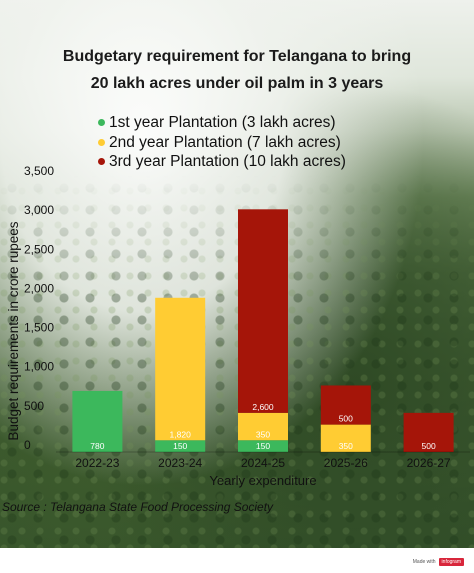 The width and height of the screenshot is (474, 573). I want to click on legend-item-2nd-year: 2nd year Plantation (7 lakh acres), so click(219, 143).